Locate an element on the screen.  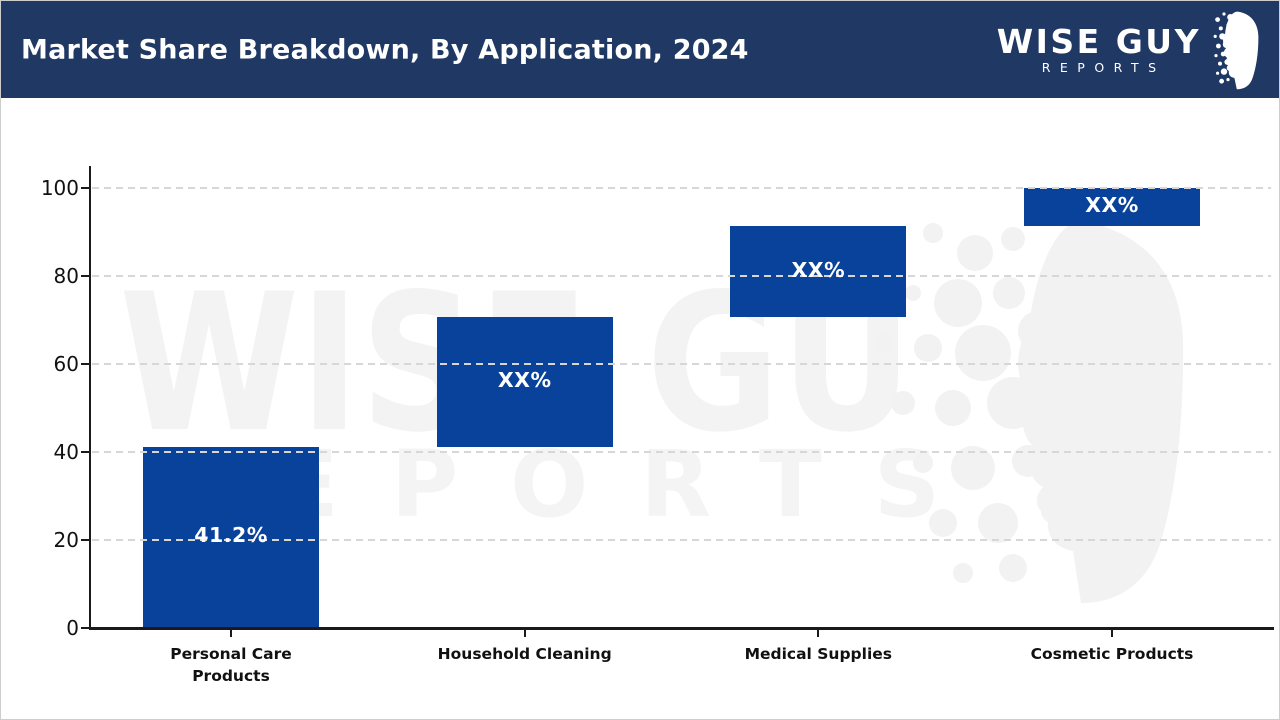
x-axis-line is located at coordinates (681, 628).